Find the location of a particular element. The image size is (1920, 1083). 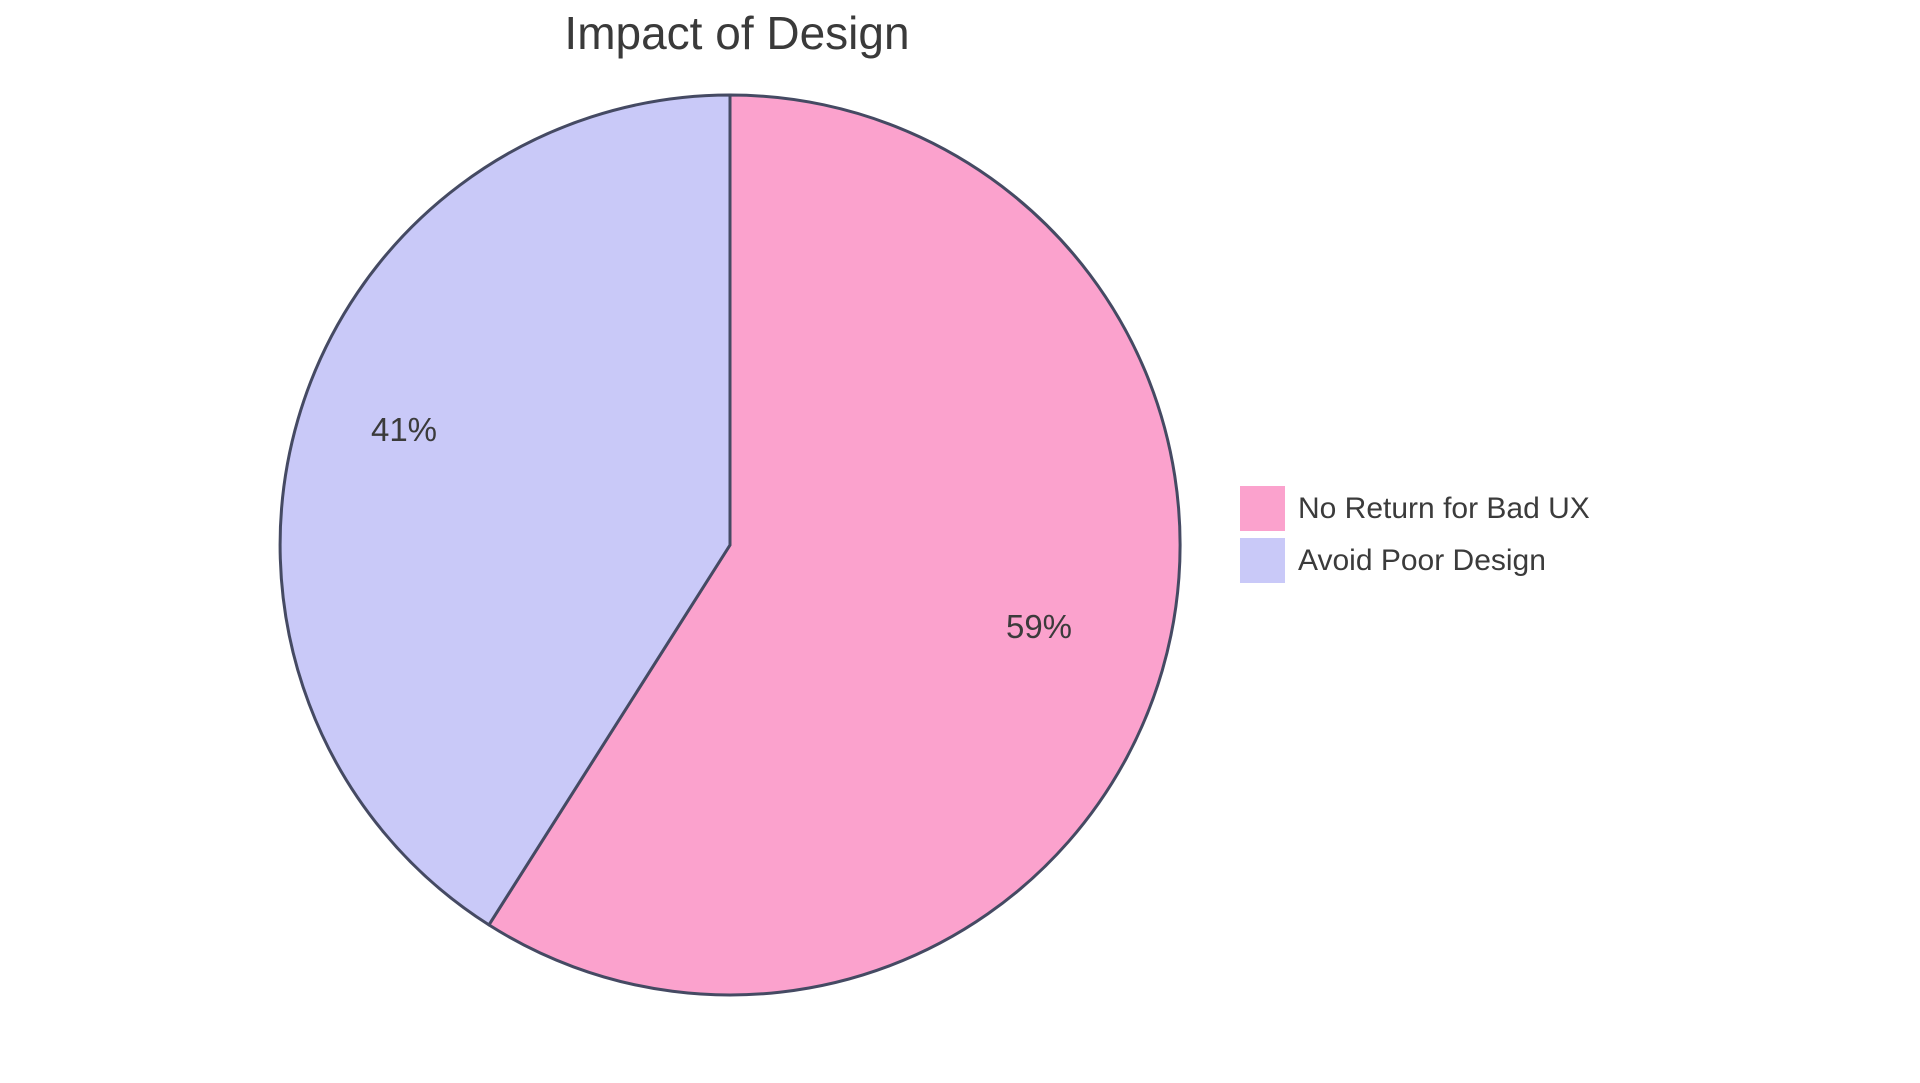

legend-swatch-no-return-for-bad-ux is located at coordinates (1262, 508).